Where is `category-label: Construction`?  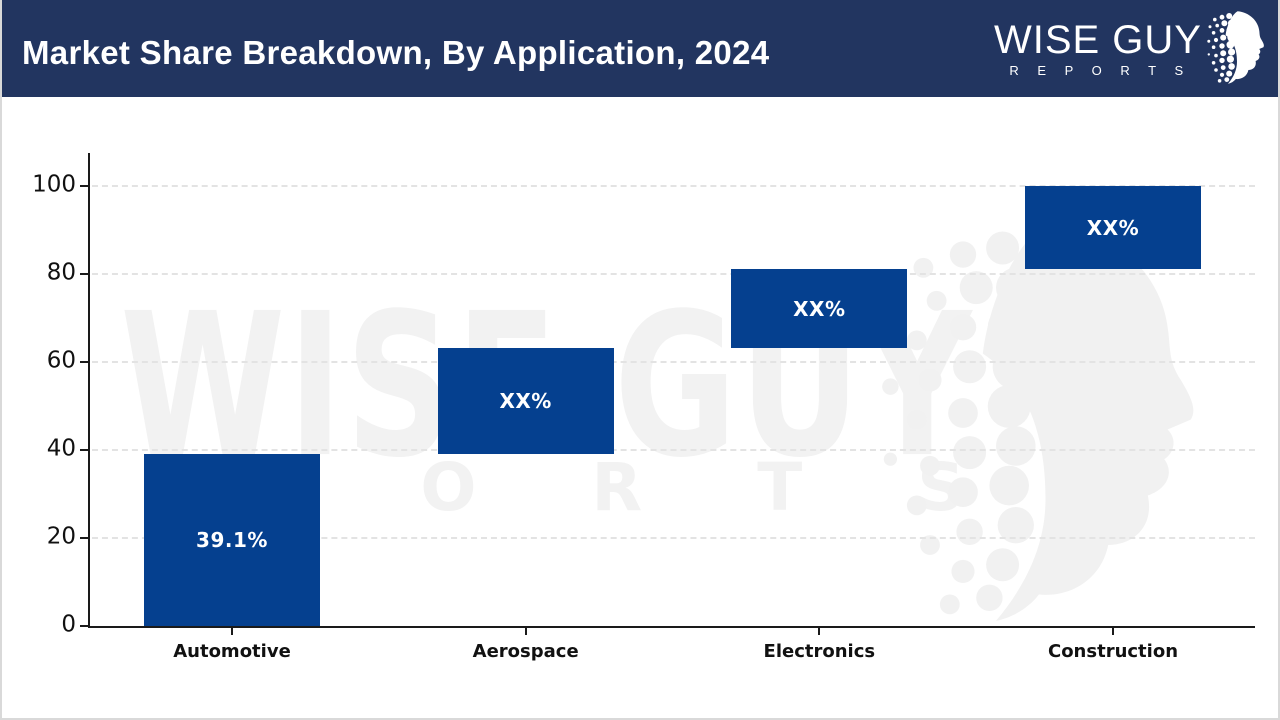 category-label: Construction is located at coordinates (1113, 651).